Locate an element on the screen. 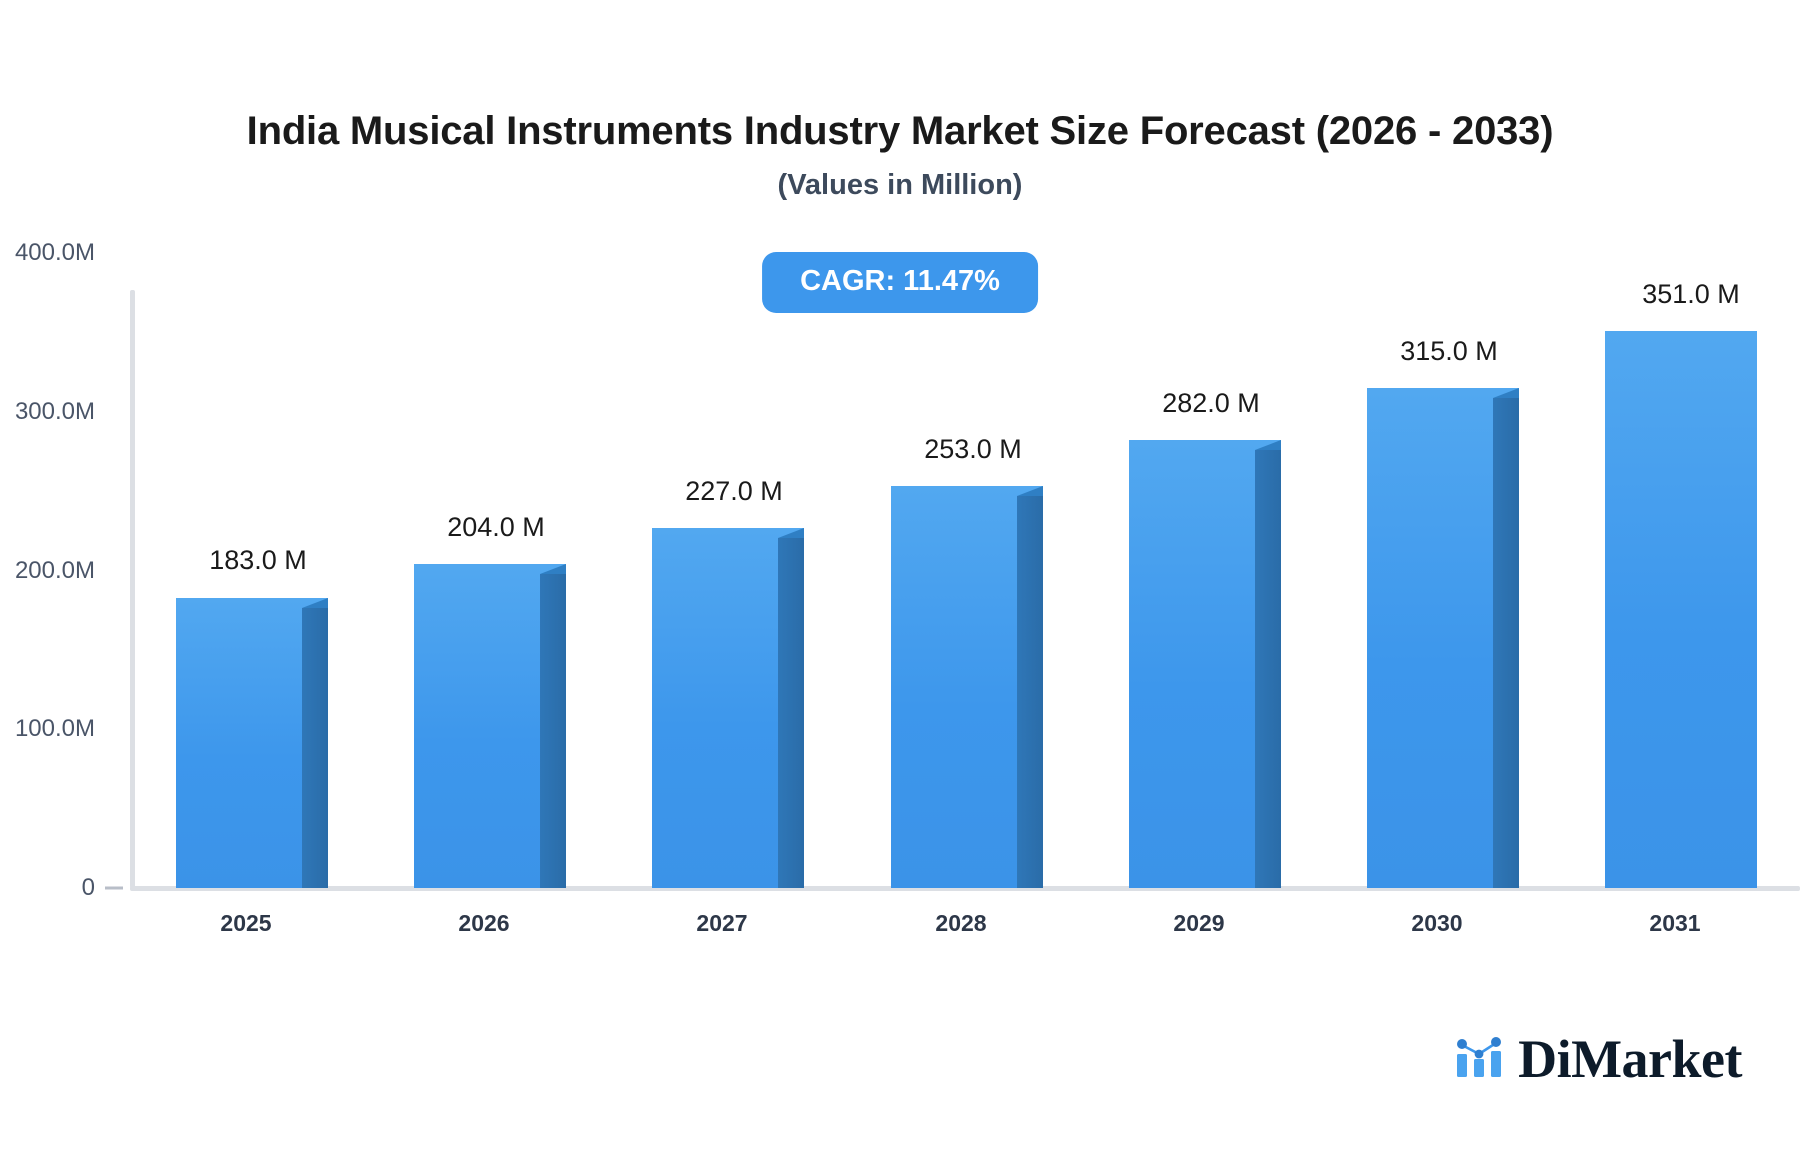  bar-2026 is located at coordinates (490, 726).